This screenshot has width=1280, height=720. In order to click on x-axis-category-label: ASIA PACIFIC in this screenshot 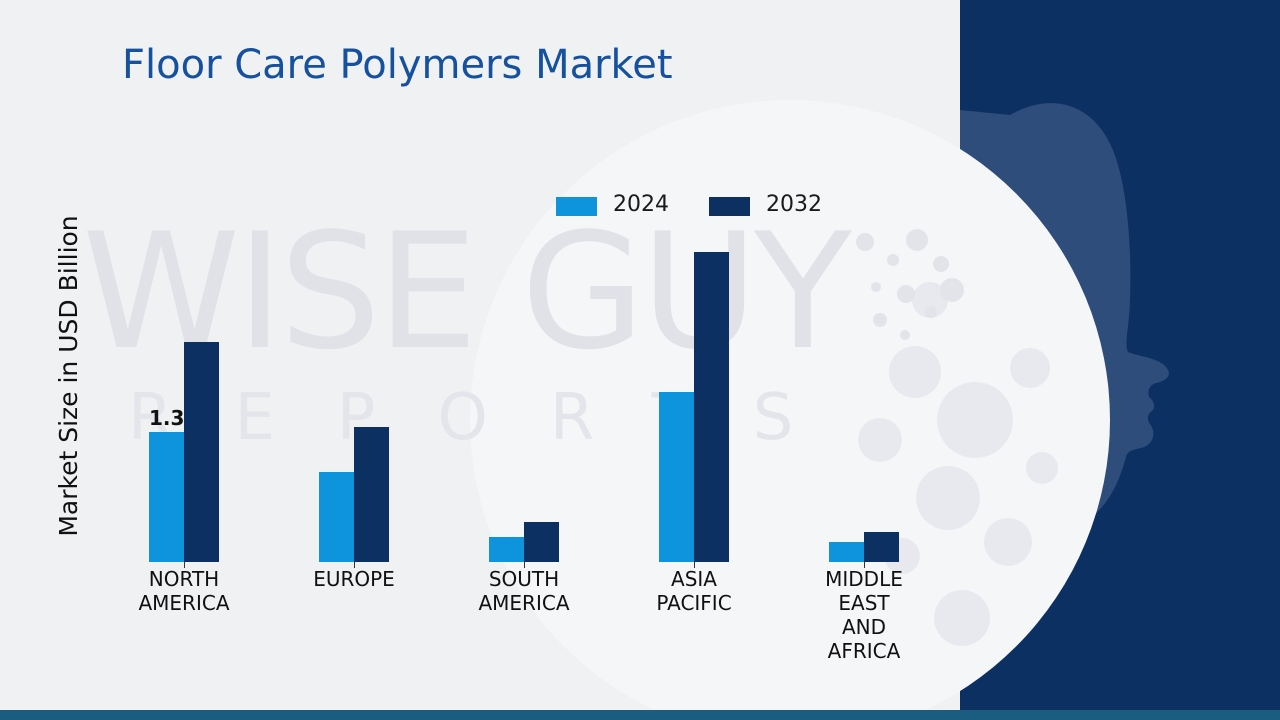, I will do `click(694, 591)`.